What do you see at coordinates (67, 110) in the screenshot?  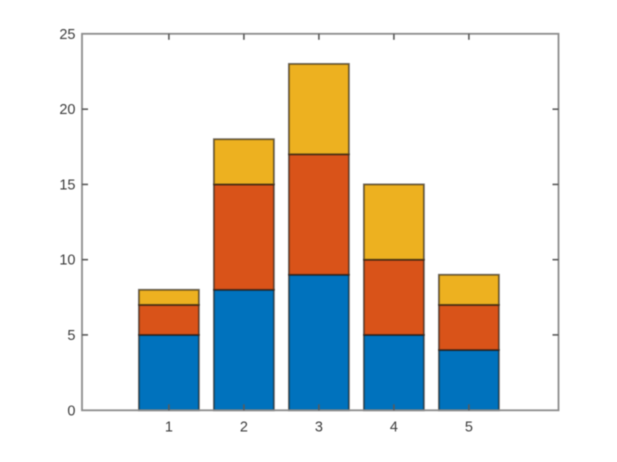 I see `svg-text: 20` at bounding box center [67, 110].